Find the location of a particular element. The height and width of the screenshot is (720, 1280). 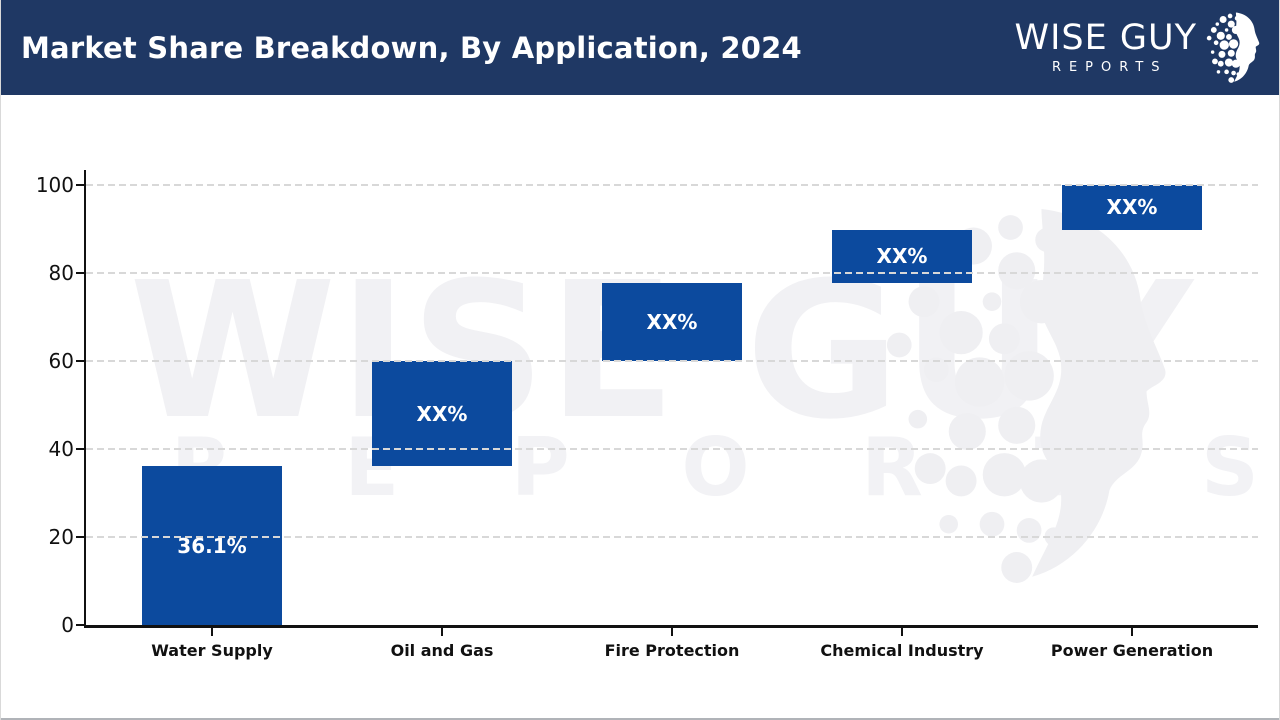

y-tick-label-80: 80 is located at coordinates (61, 273).